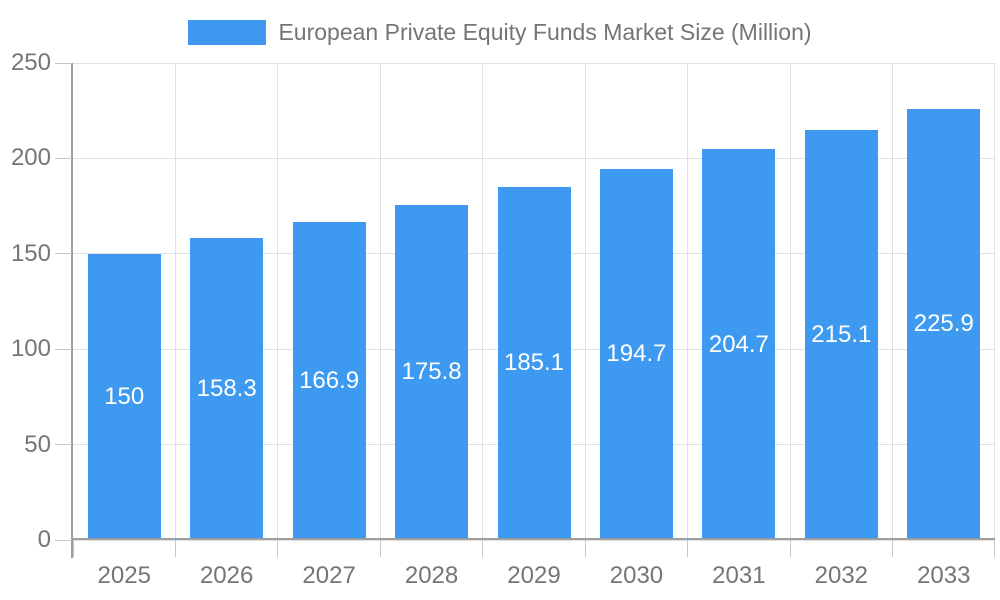 This screenshot has width=1000, height=600. I want to click on bar-value-label: 158.3, so click(226, 388).